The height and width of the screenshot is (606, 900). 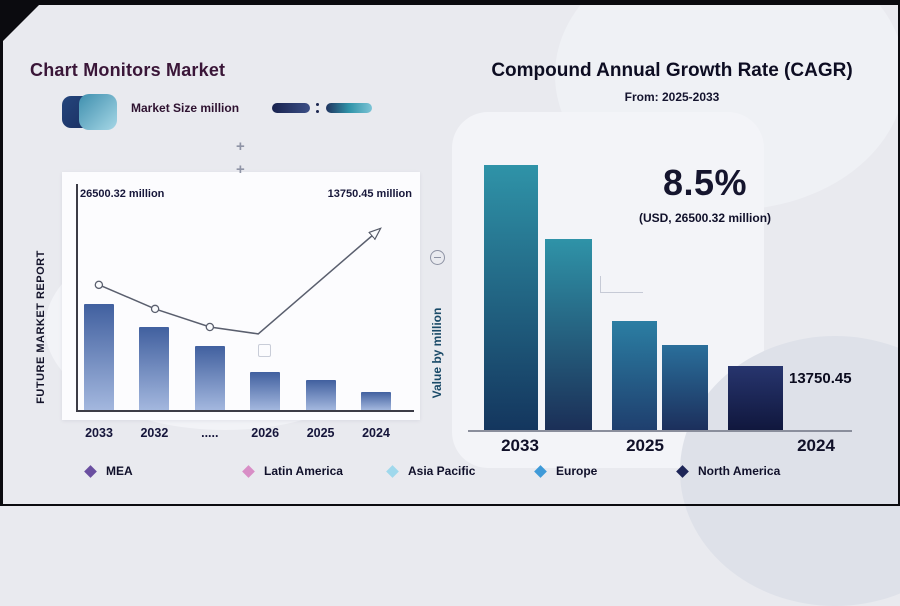 I want to click on colon-separator, so click(x=318, y=108).